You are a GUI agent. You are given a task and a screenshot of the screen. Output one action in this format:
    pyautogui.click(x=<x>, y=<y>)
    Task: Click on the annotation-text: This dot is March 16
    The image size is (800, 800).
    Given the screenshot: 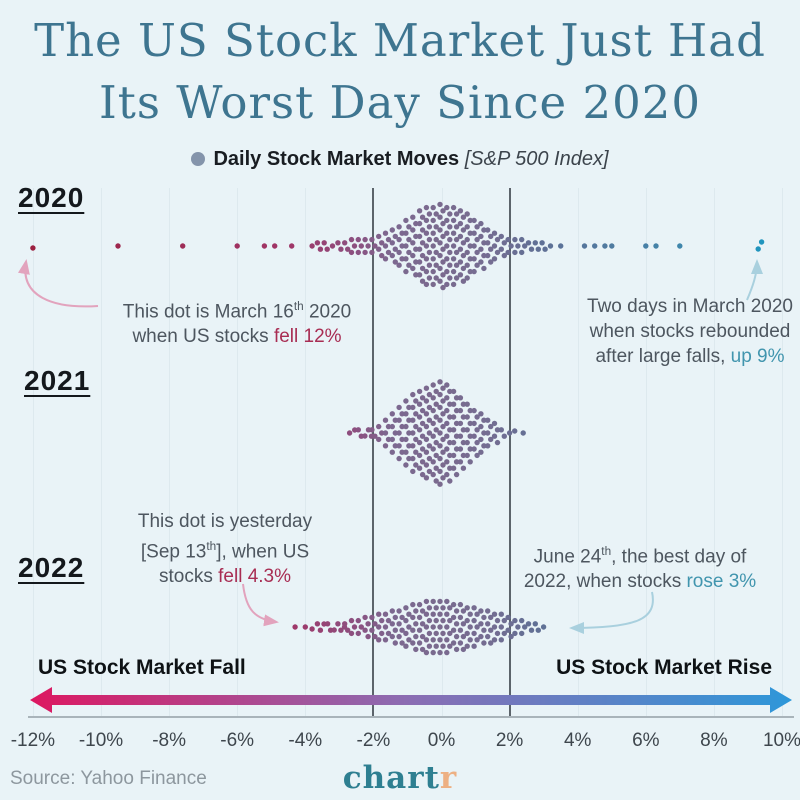 What is the action you would take?
    pyautogui.click(x=208, y=312)
    